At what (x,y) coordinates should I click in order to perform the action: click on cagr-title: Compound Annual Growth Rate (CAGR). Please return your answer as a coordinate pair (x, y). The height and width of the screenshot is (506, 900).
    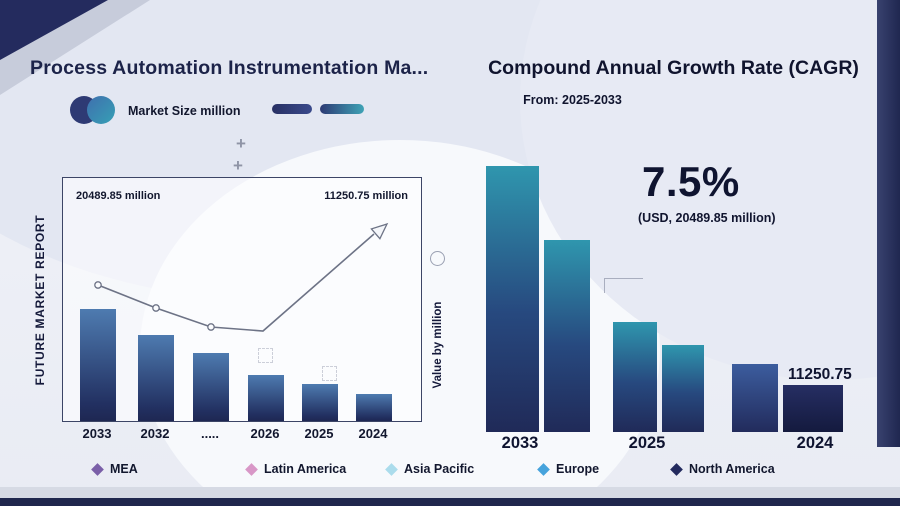
    Looking at the image, I should click on (673, 68).